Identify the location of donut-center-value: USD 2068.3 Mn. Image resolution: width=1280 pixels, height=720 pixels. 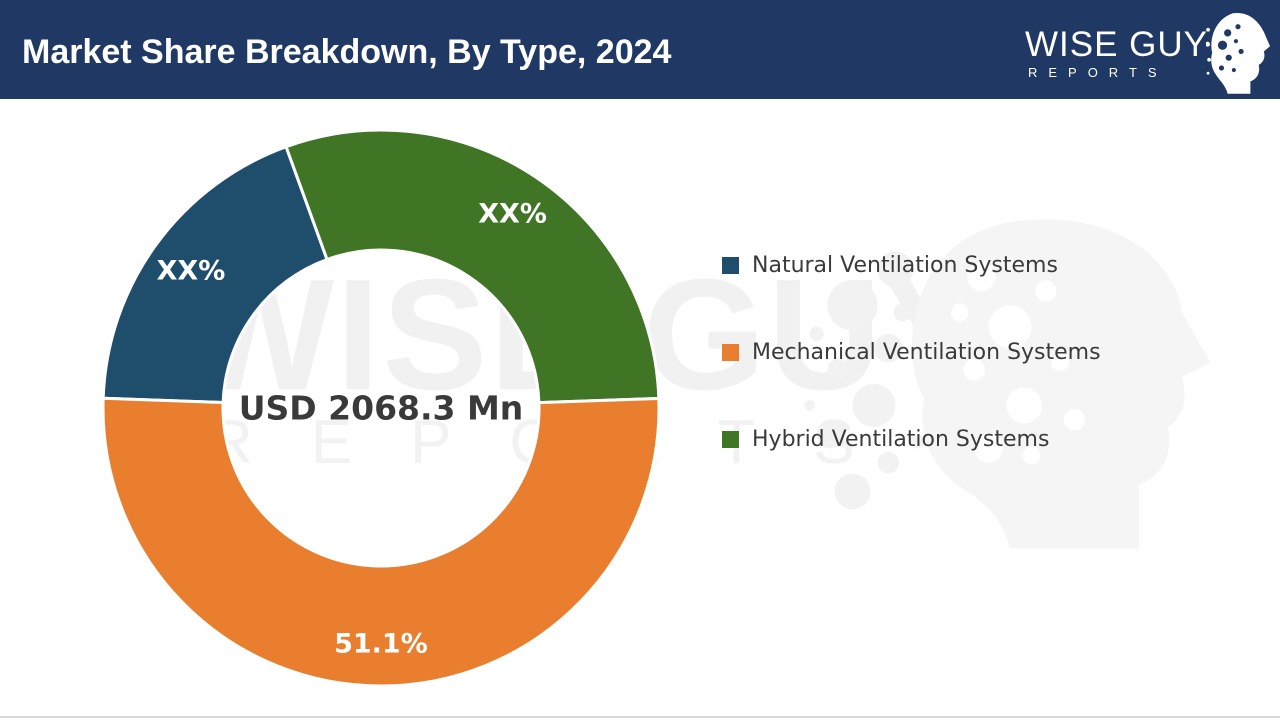
(381, 408).